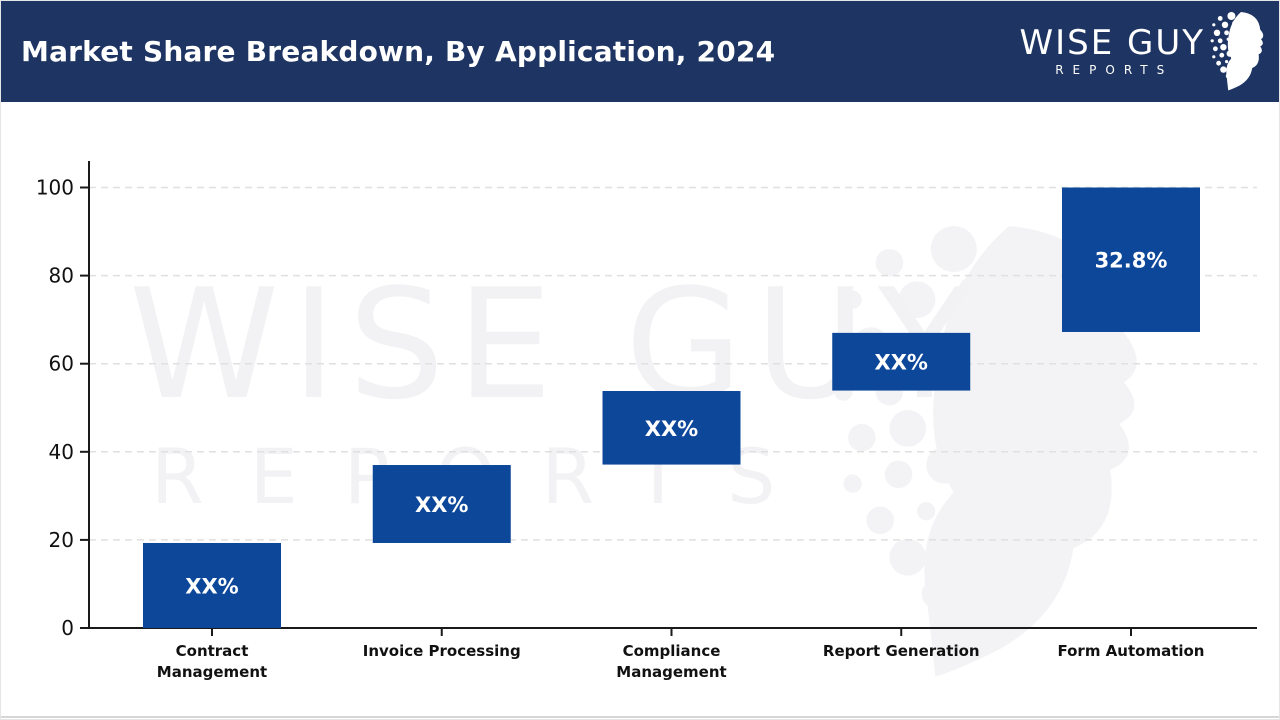 The width and height of the screenshot is (1280, 720). What do you see at coordinates (901, 651) in the screenshot?
I see `x-axis-category-label: Report Generation` at bounding box center [901, 651].